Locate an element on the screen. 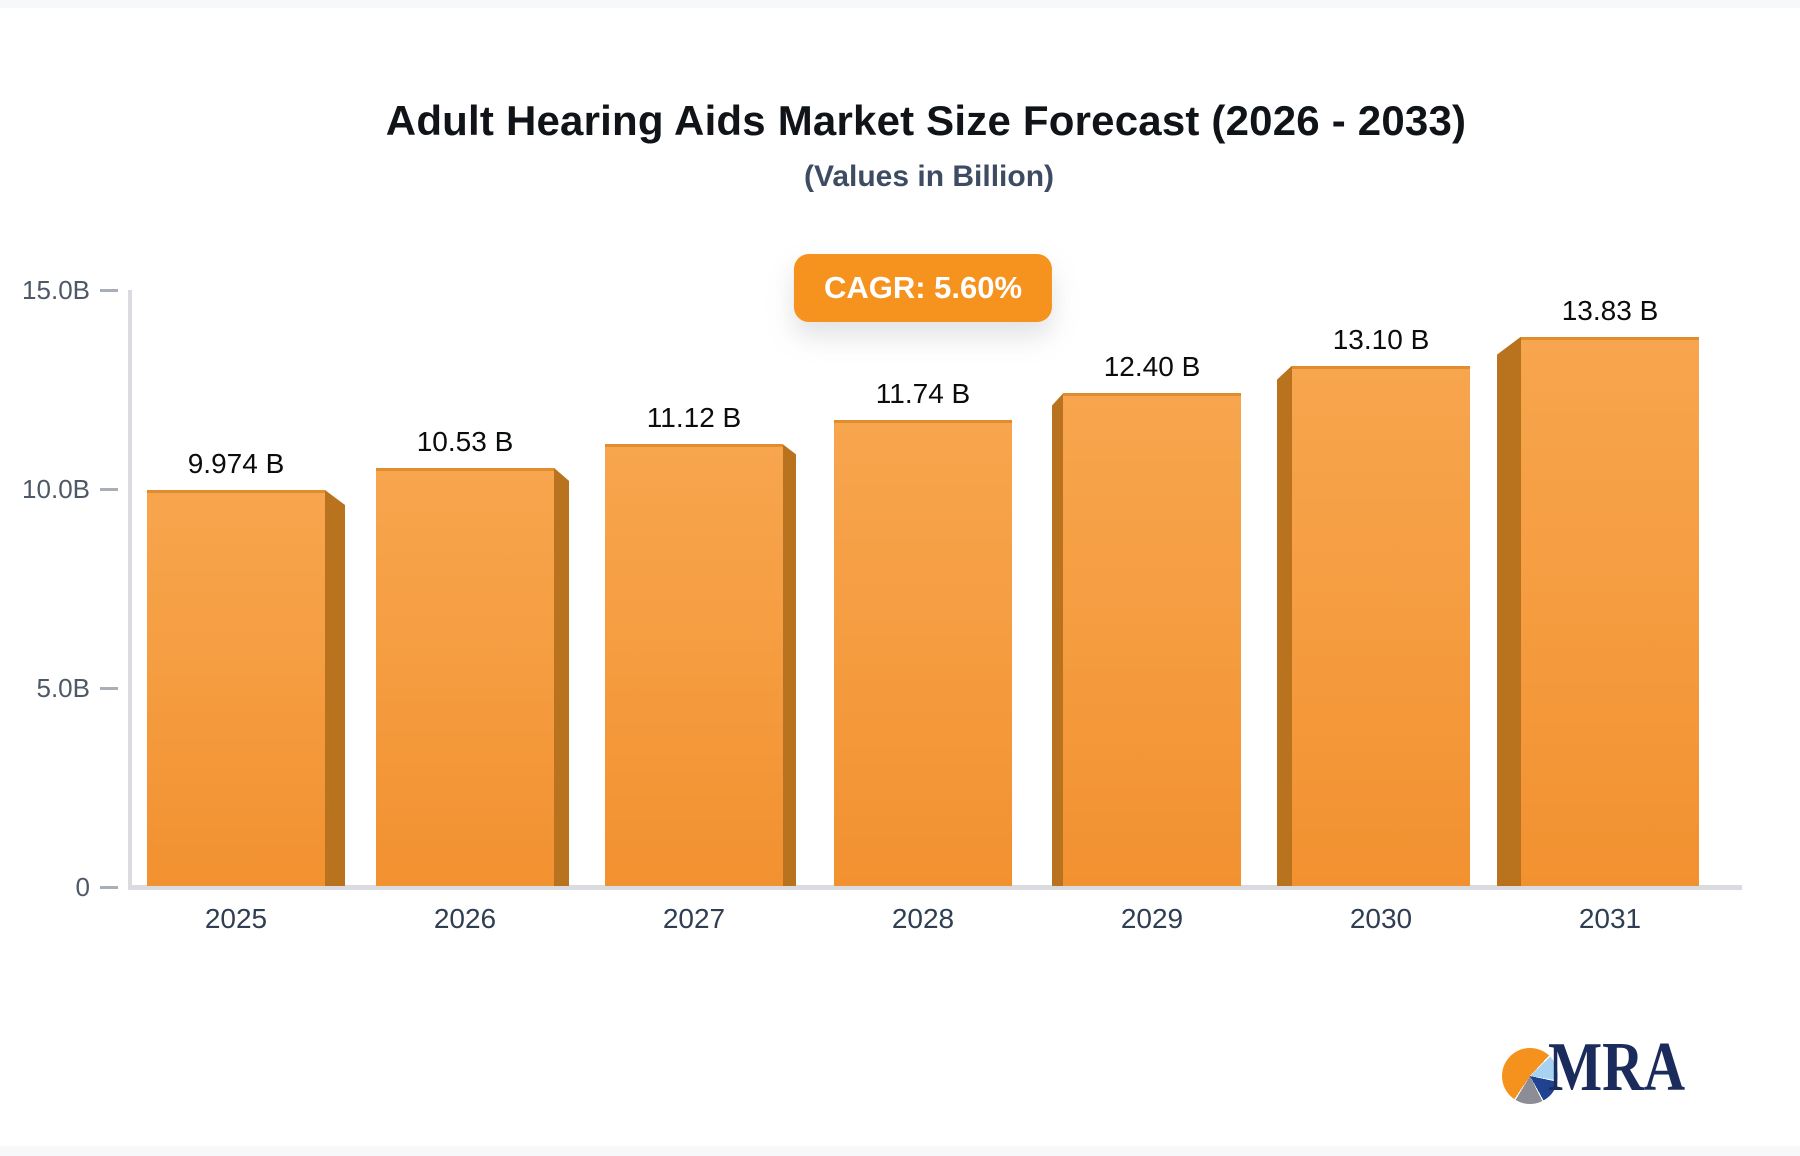 The image size is (1800, 1156). y-tick-label: 10.0B is located at coordinates (56, 489).